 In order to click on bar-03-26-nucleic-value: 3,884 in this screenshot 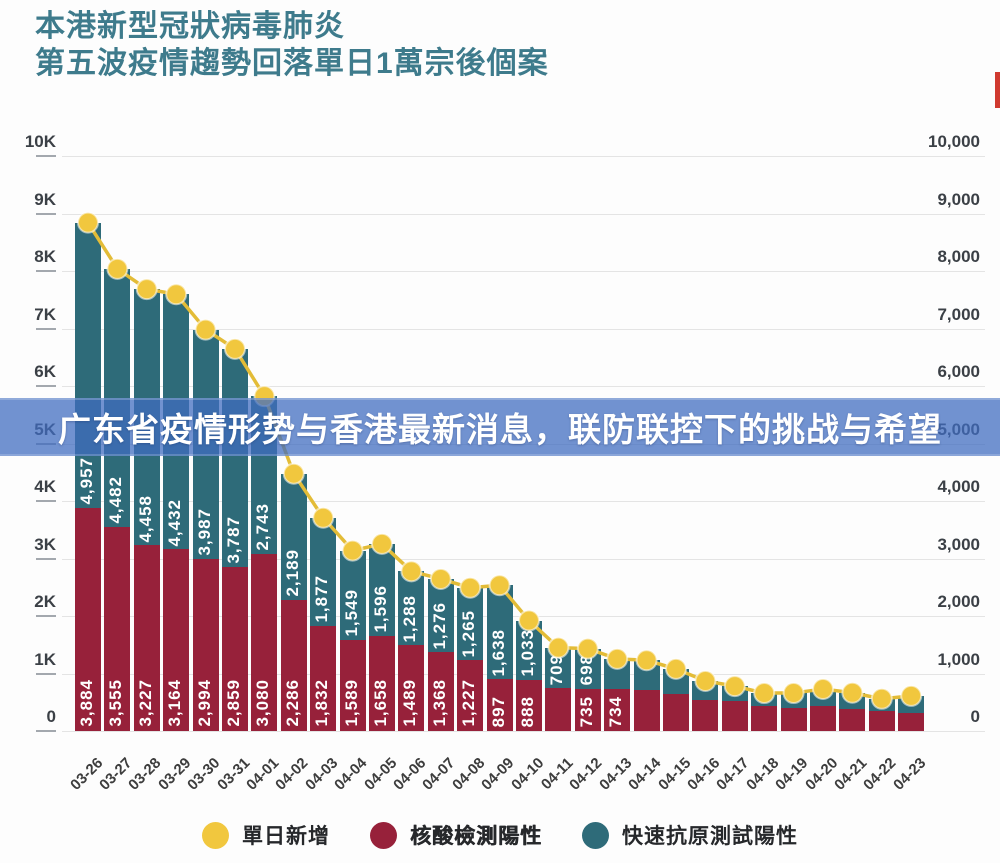, I will do `click(86, 703)`.